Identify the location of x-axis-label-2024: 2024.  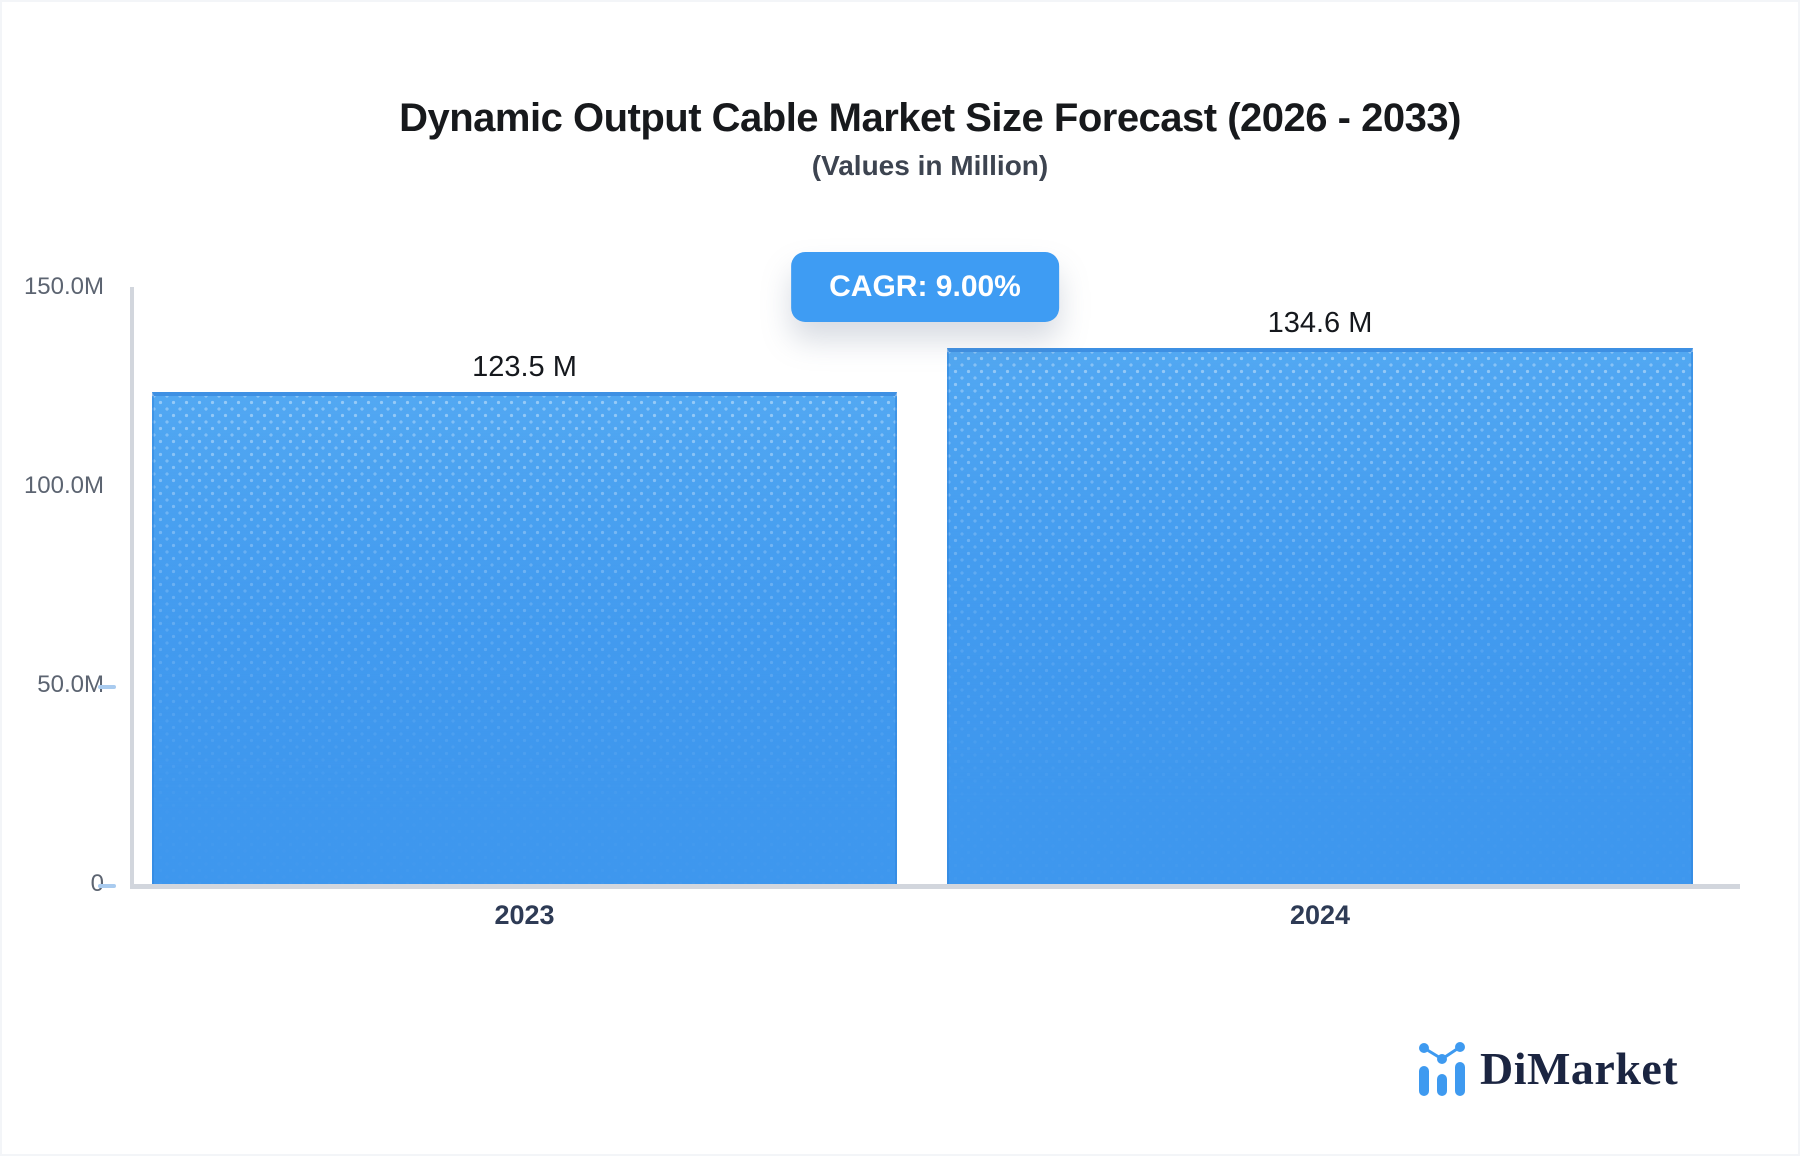
(1320, 915).